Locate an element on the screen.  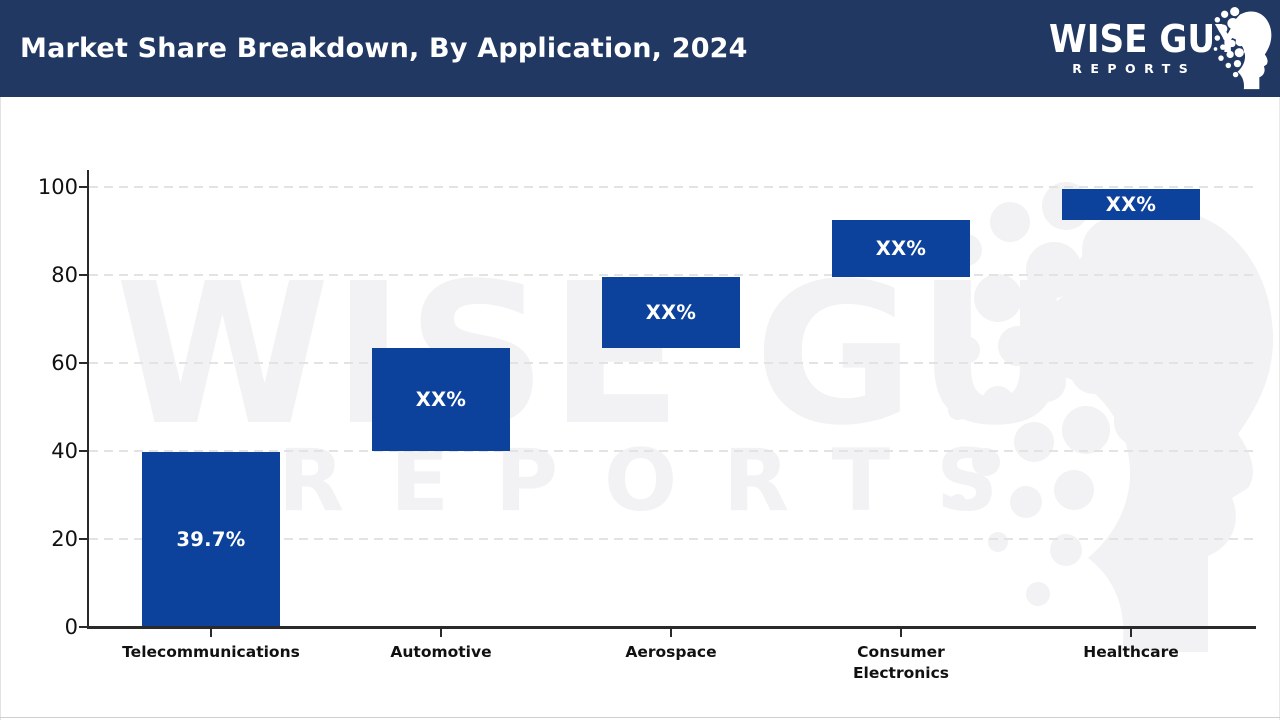
page-left-border is located at coordinates (0, 408).